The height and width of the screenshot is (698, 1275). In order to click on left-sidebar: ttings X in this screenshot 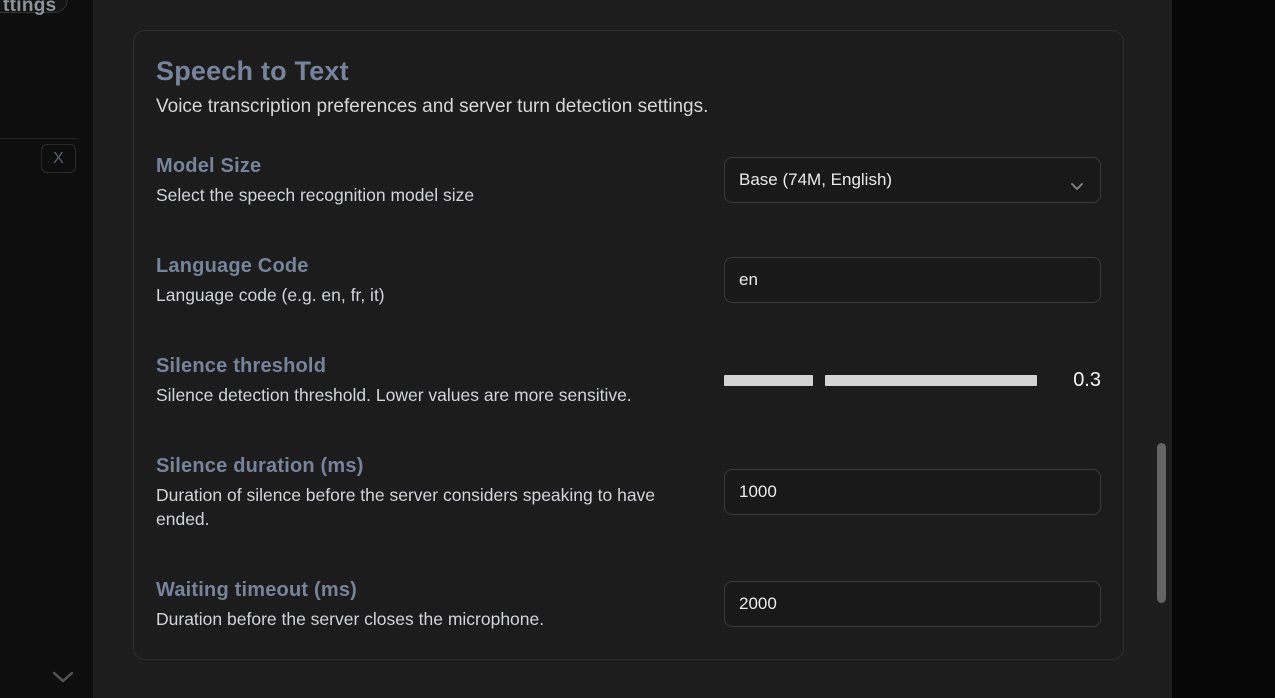, I will do `click(46, 349)`.